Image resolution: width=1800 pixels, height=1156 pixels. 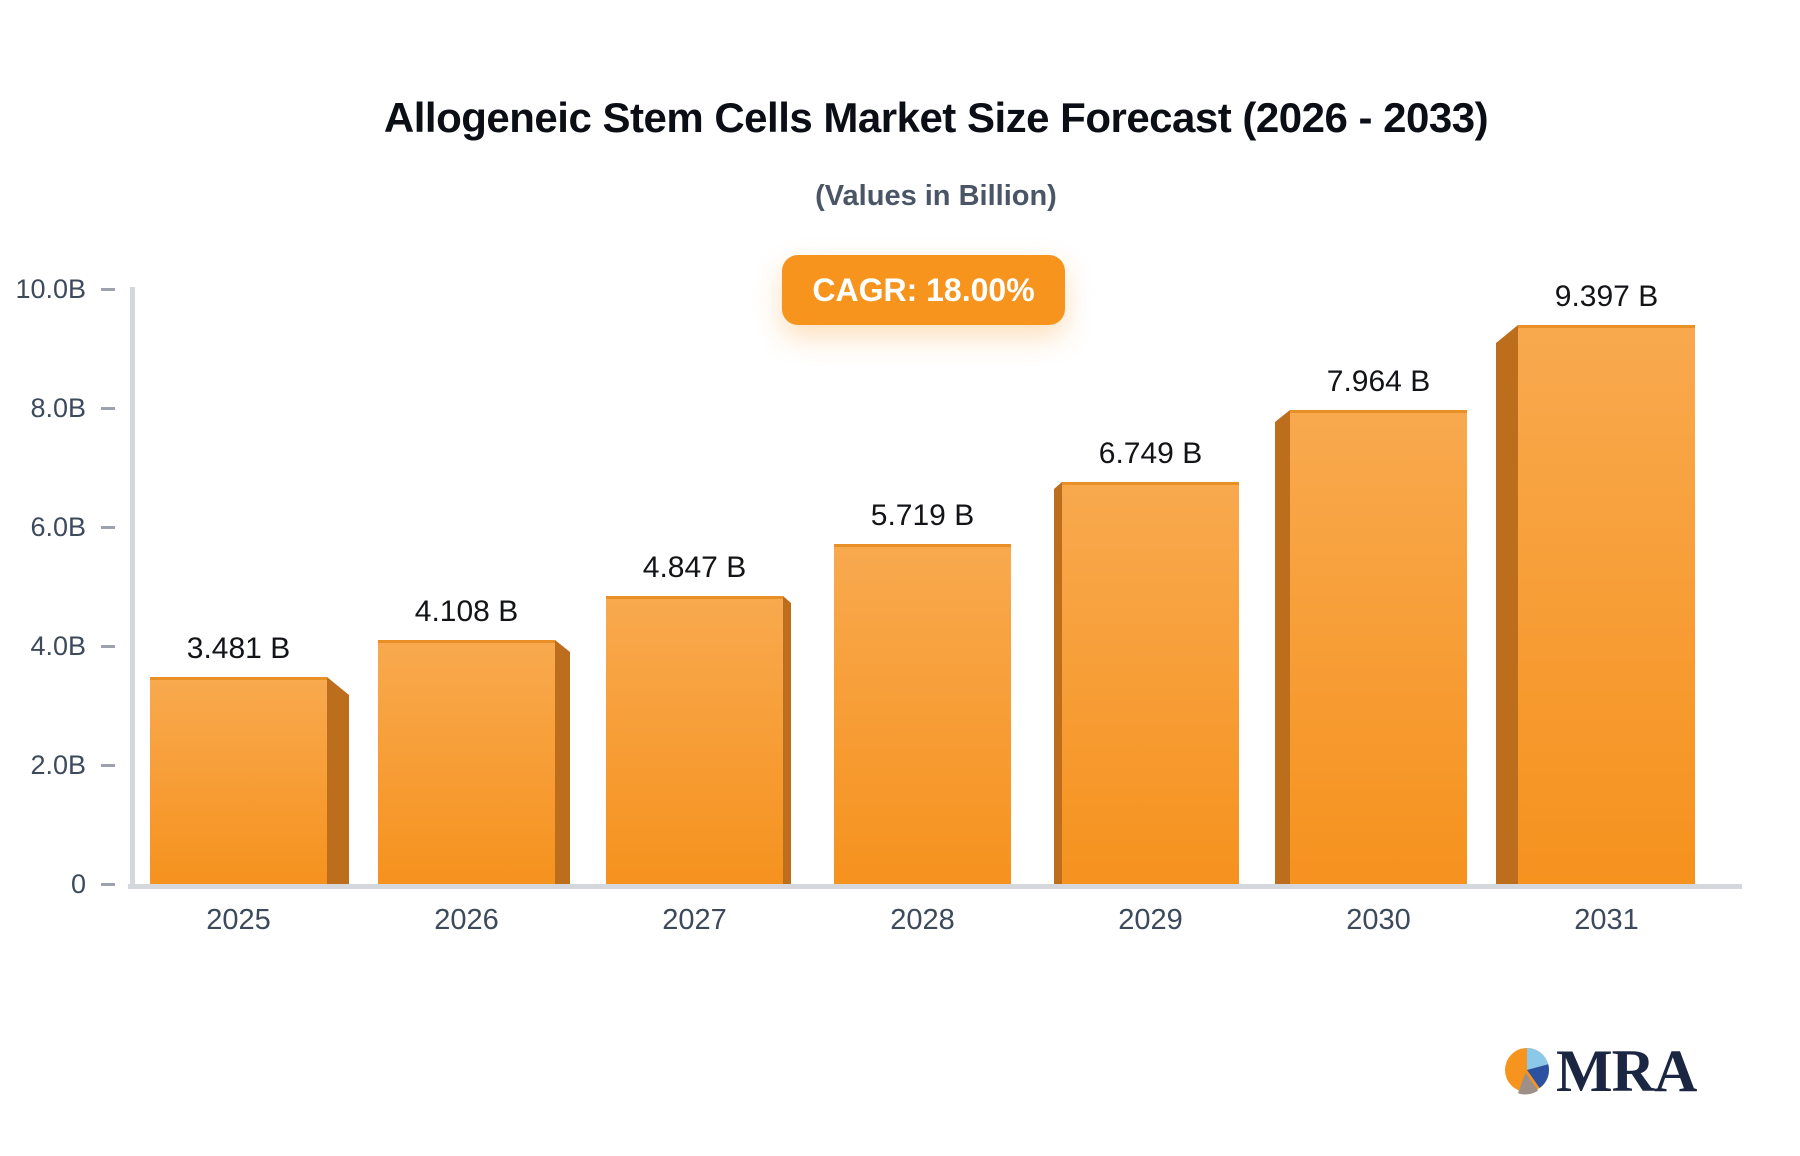 I want to click on cagr-badge: CAGR: 18.00%, so click(x=923, y=290).